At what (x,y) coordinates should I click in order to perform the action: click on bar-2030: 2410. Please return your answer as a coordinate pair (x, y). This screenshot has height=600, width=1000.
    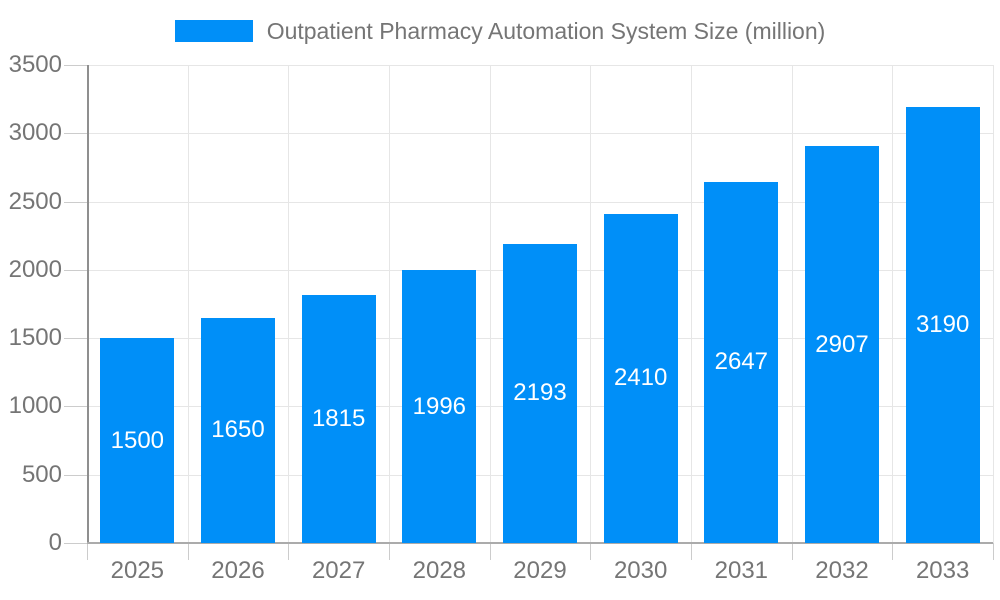
    Looking at the image, I should click on (640, 378).